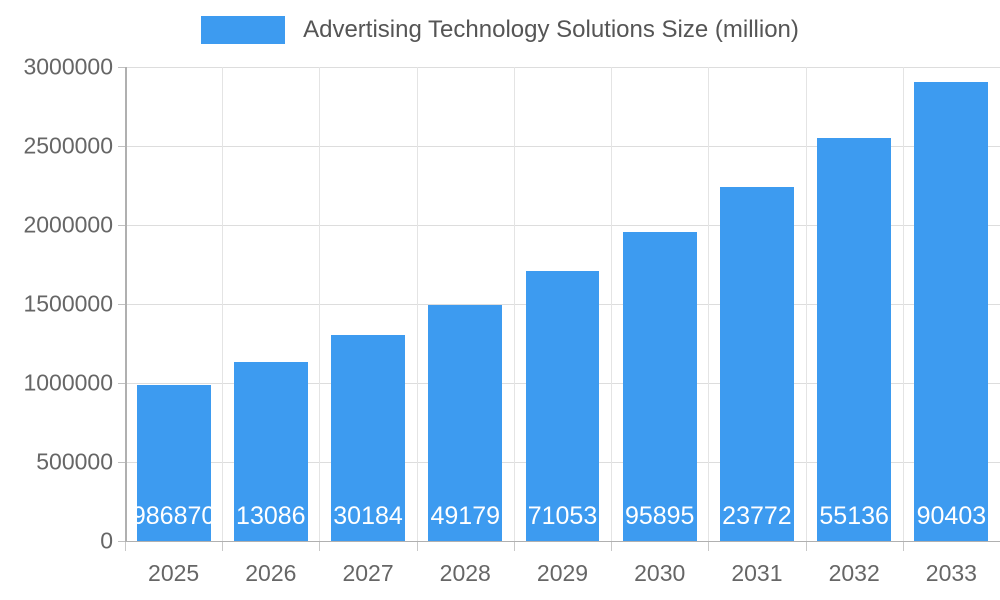 The height and width of the screenshot is (600, 1000). Describe the element at coordinates (270, 451) in the screenshot. I see `bar: 13086` at that location.